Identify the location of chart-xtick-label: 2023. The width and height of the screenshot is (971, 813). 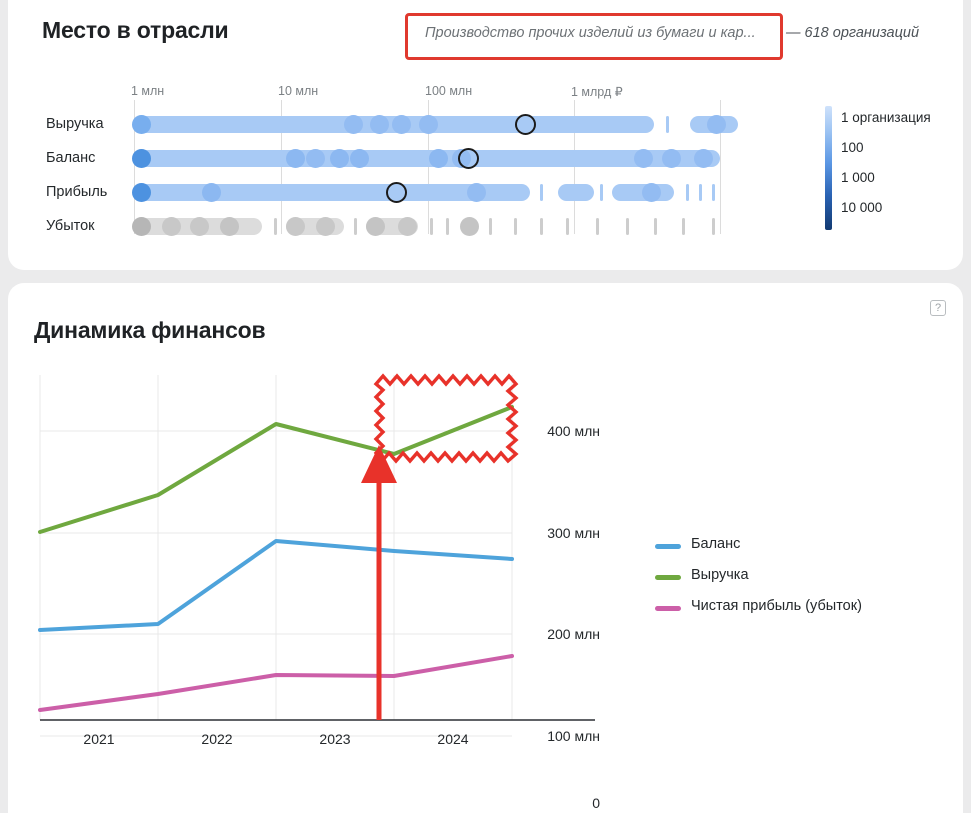
(335, 739).